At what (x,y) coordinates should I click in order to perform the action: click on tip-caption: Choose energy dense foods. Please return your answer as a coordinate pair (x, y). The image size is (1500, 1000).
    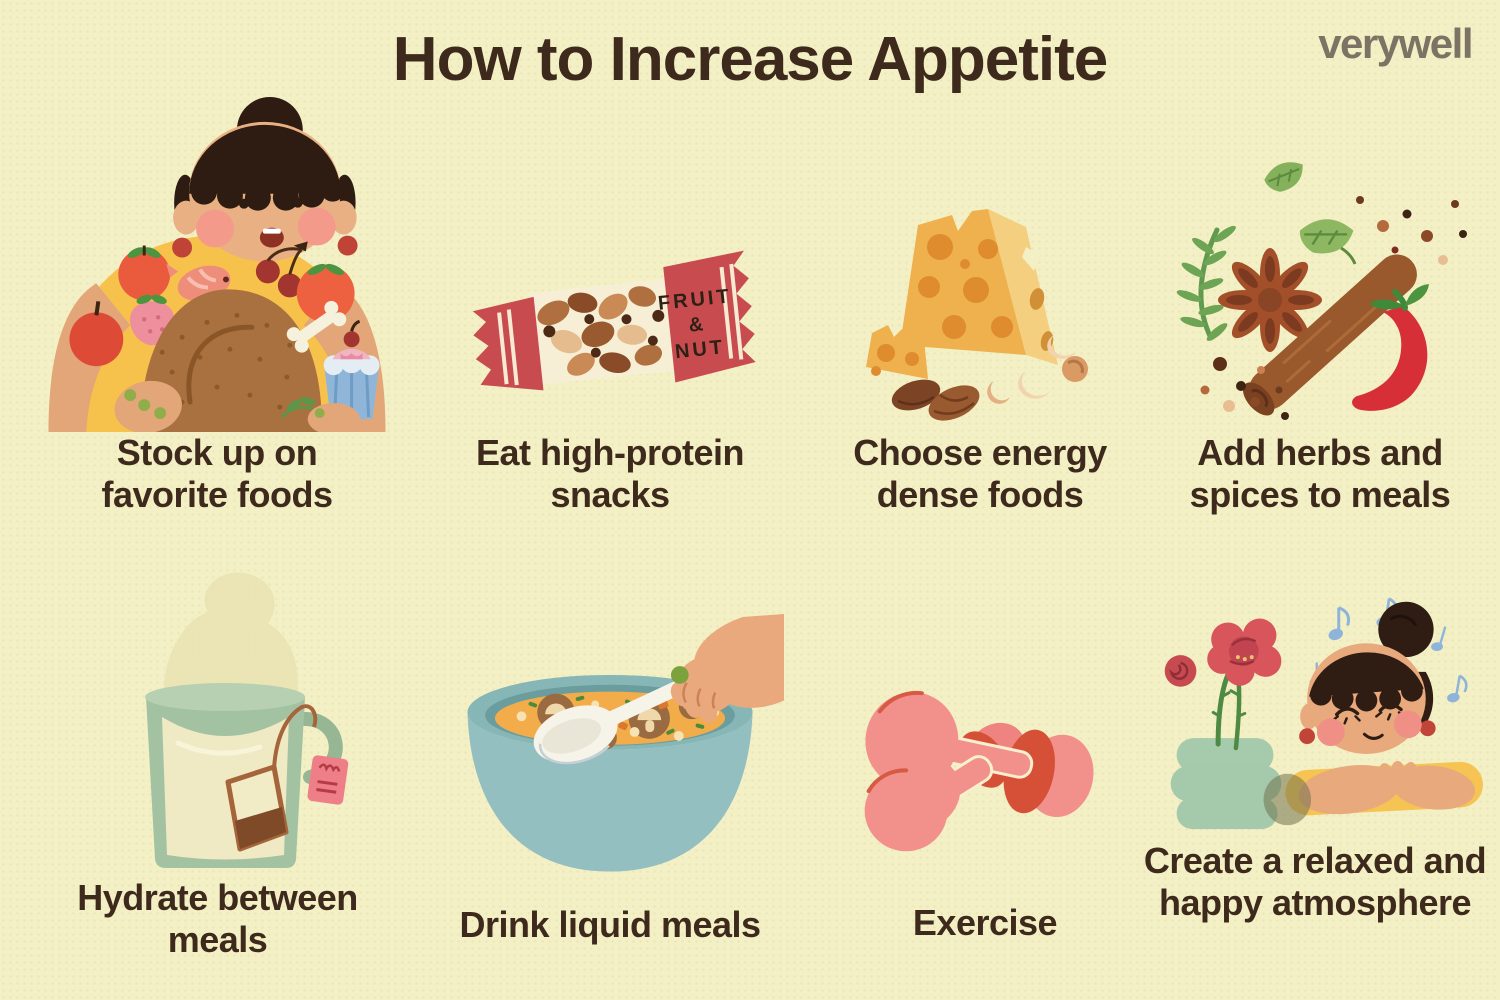
    Looking at the image, I should click on (980, 474).